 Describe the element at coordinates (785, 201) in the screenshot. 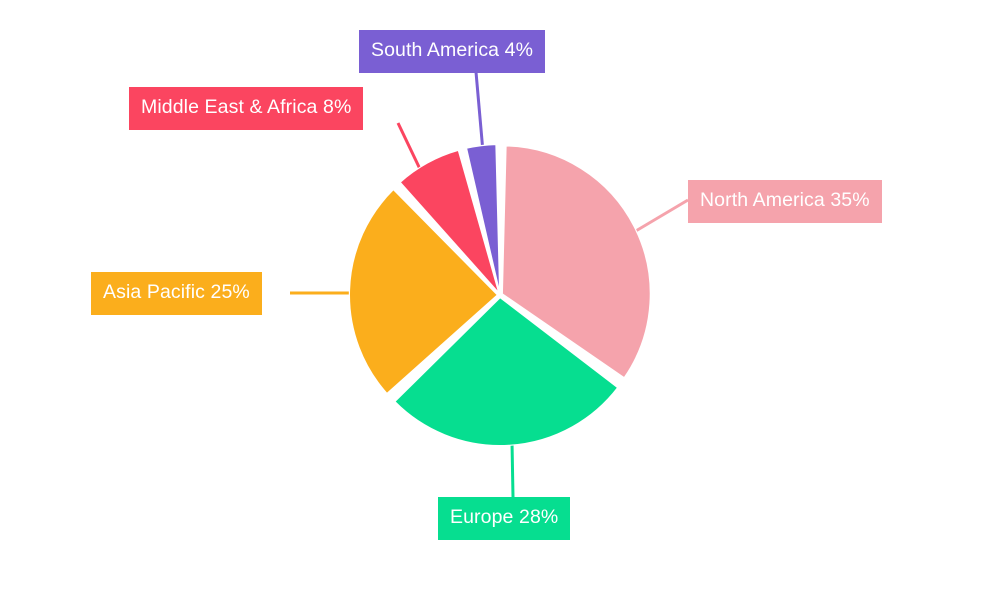

I see `pie-label-north-america: North America 35%` at that location.